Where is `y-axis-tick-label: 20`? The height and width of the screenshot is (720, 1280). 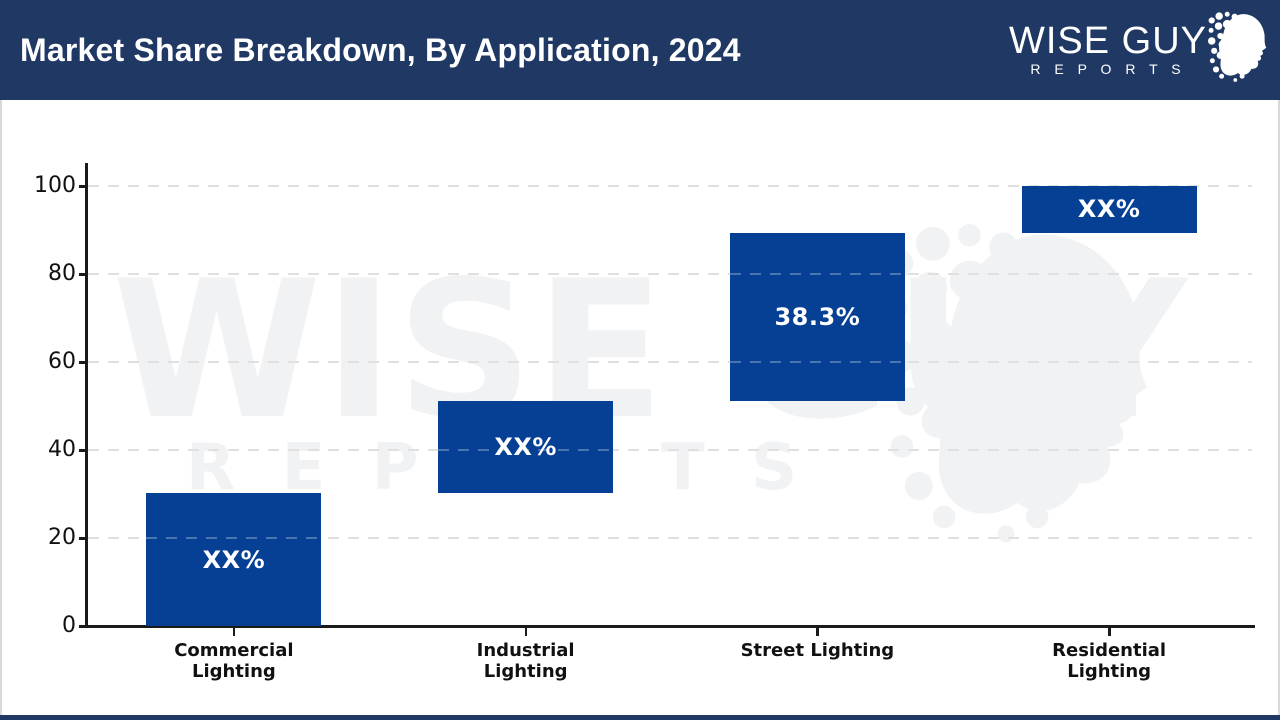
y-axis-tick-label: 20 is located at coordinates (62, 537).